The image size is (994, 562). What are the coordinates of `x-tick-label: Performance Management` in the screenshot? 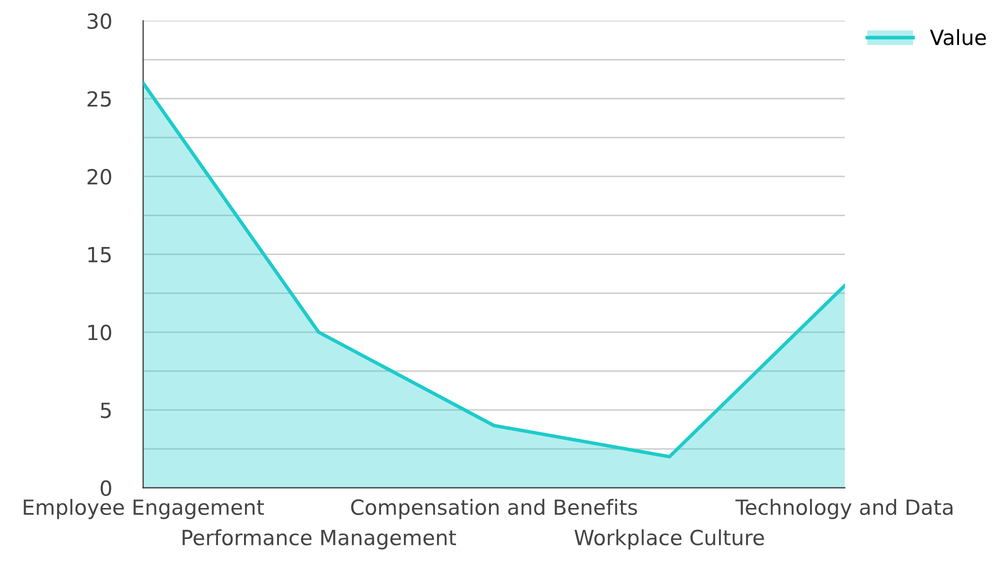 It's located at (319, 539).